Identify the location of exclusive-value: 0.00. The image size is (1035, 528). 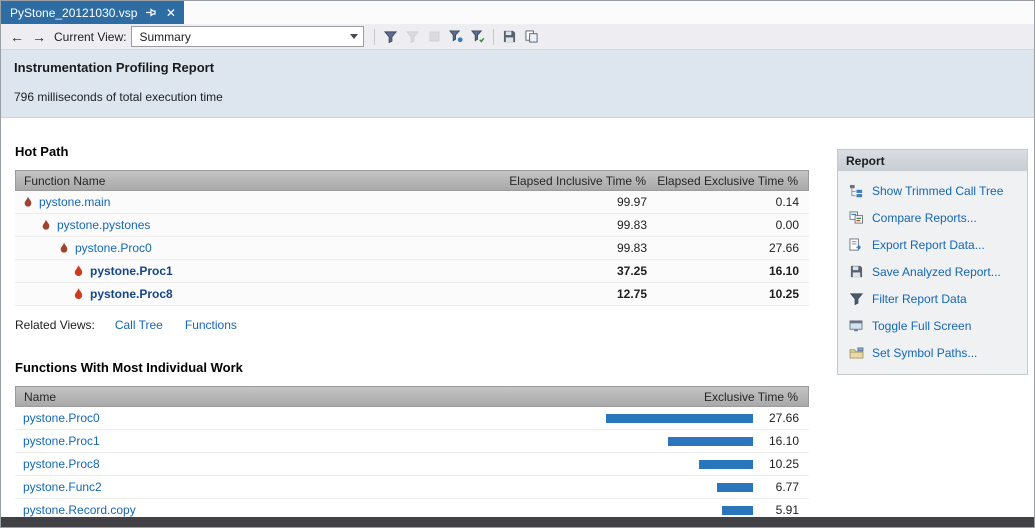
(787, 225).